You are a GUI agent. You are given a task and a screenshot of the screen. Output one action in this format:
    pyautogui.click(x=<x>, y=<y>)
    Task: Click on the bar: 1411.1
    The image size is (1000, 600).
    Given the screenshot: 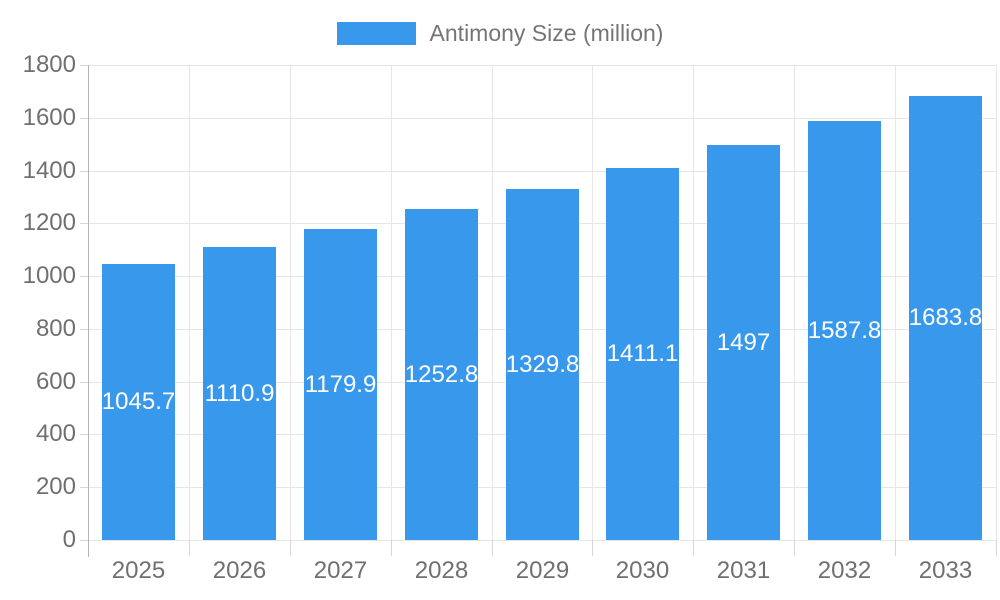 What is the action you would take?
    pyautogui.click(x=642, y=354)
    